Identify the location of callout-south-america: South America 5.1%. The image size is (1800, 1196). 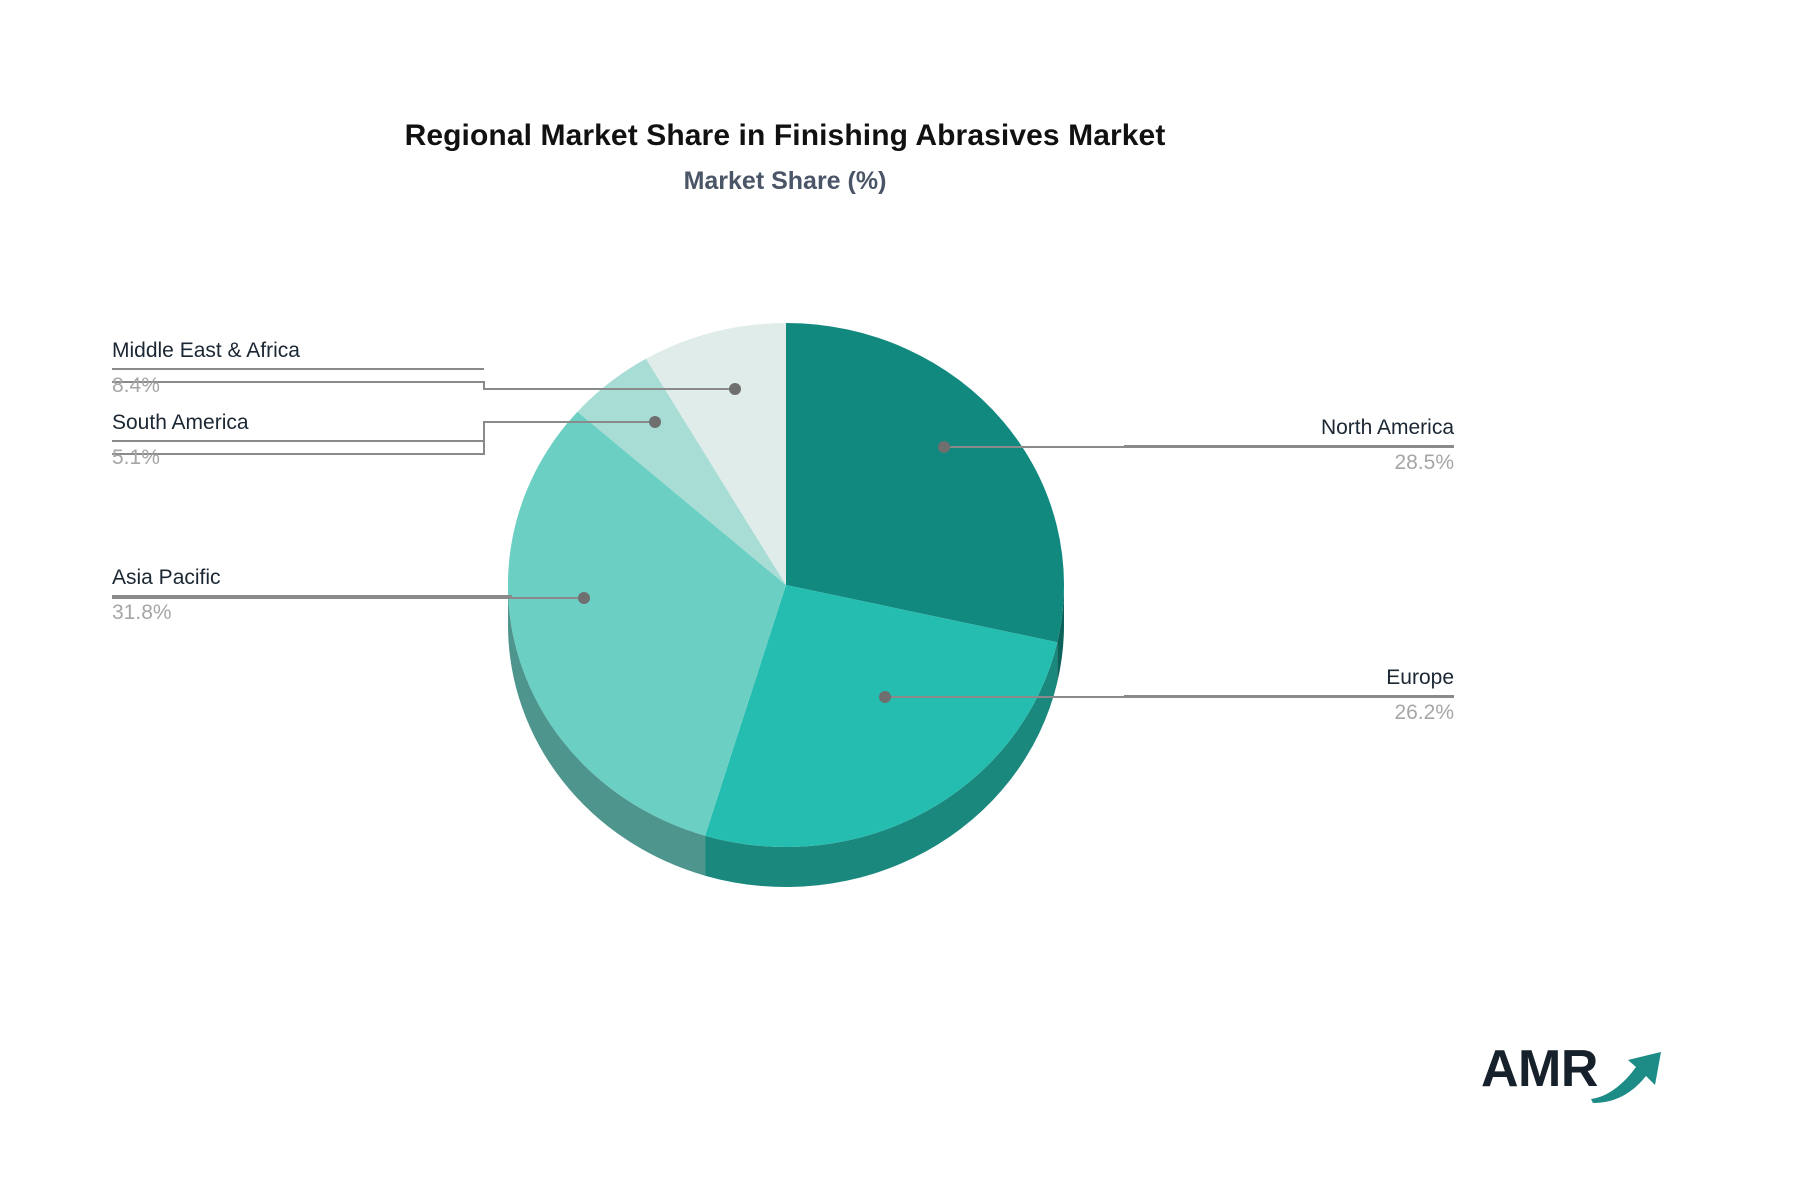
(298, 440).